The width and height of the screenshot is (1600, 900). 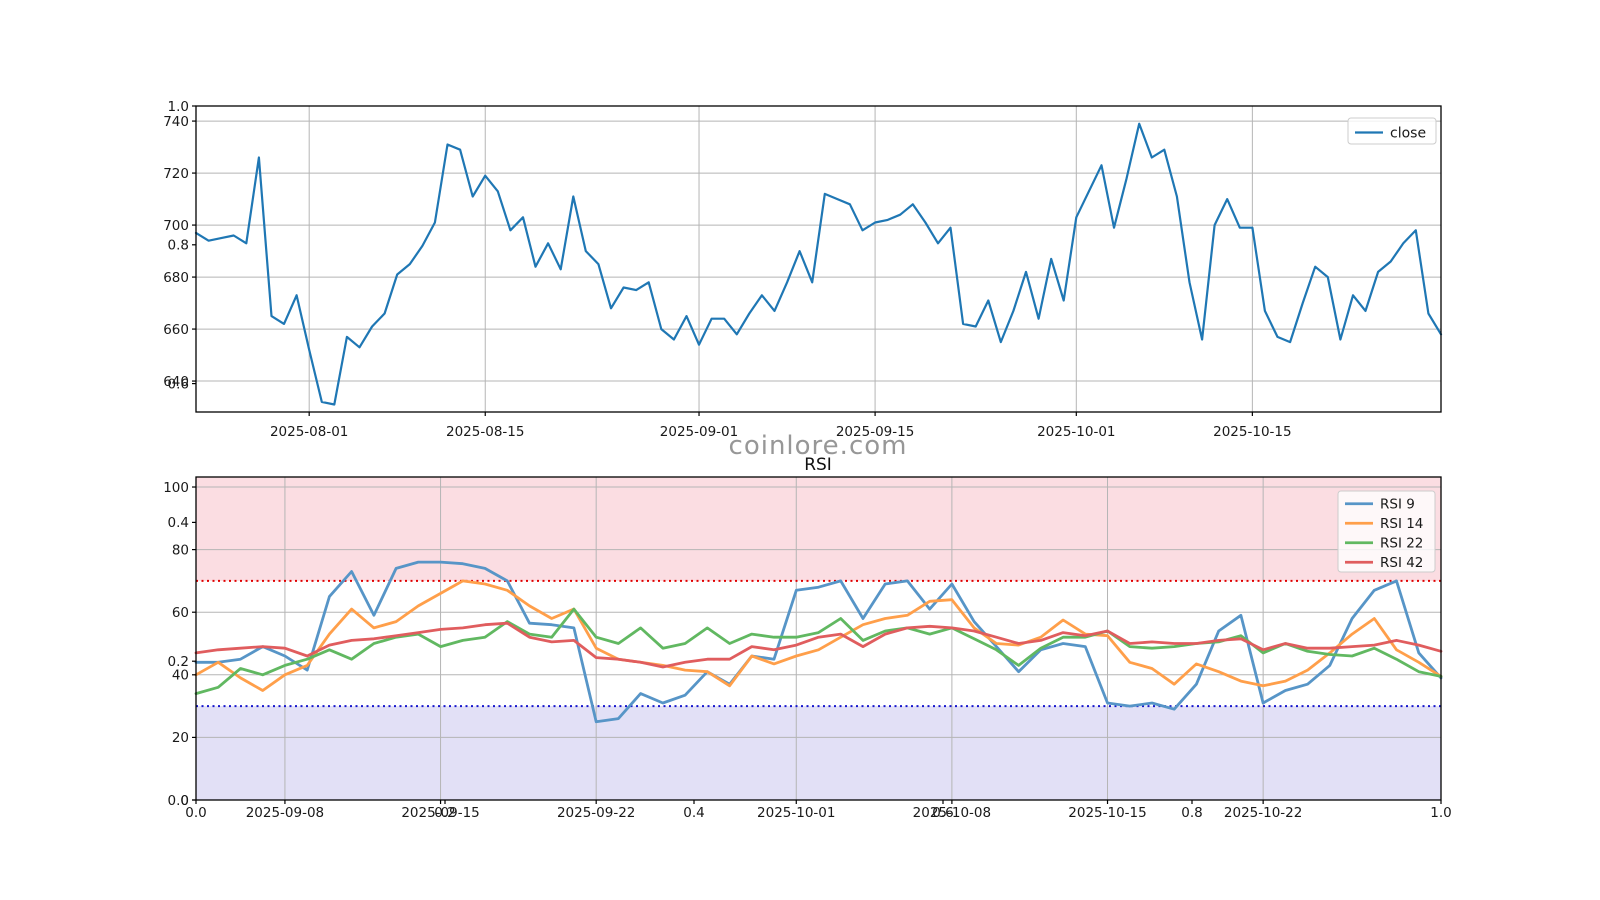 What do you see at coordinates (178, 107) in the screenshot?
I see `overlay-y-tick-label: 1.0` at bounding box center [178, 107].